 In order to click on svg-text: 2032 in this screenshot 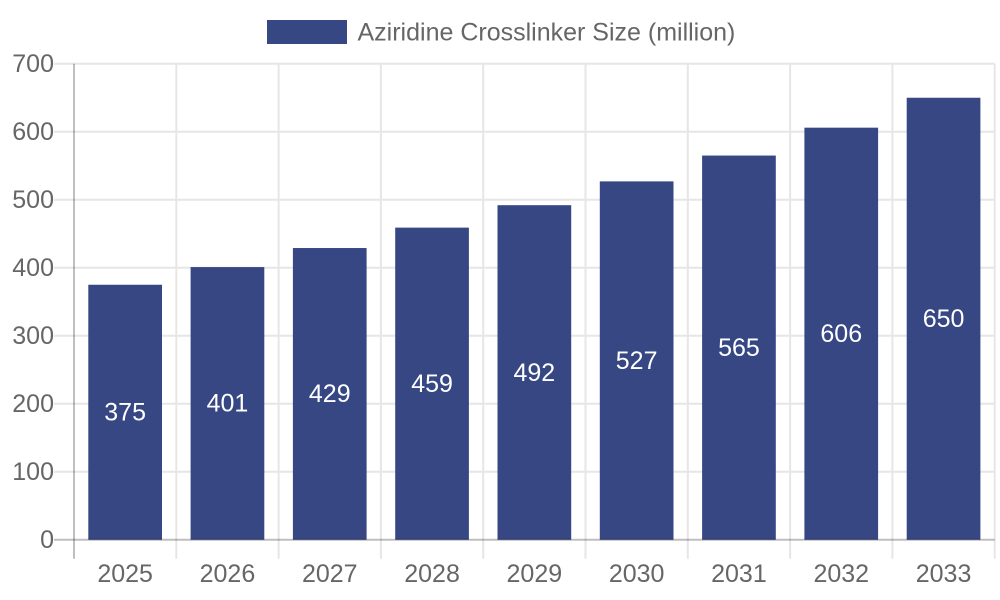, I will do `click(841, 574)`.